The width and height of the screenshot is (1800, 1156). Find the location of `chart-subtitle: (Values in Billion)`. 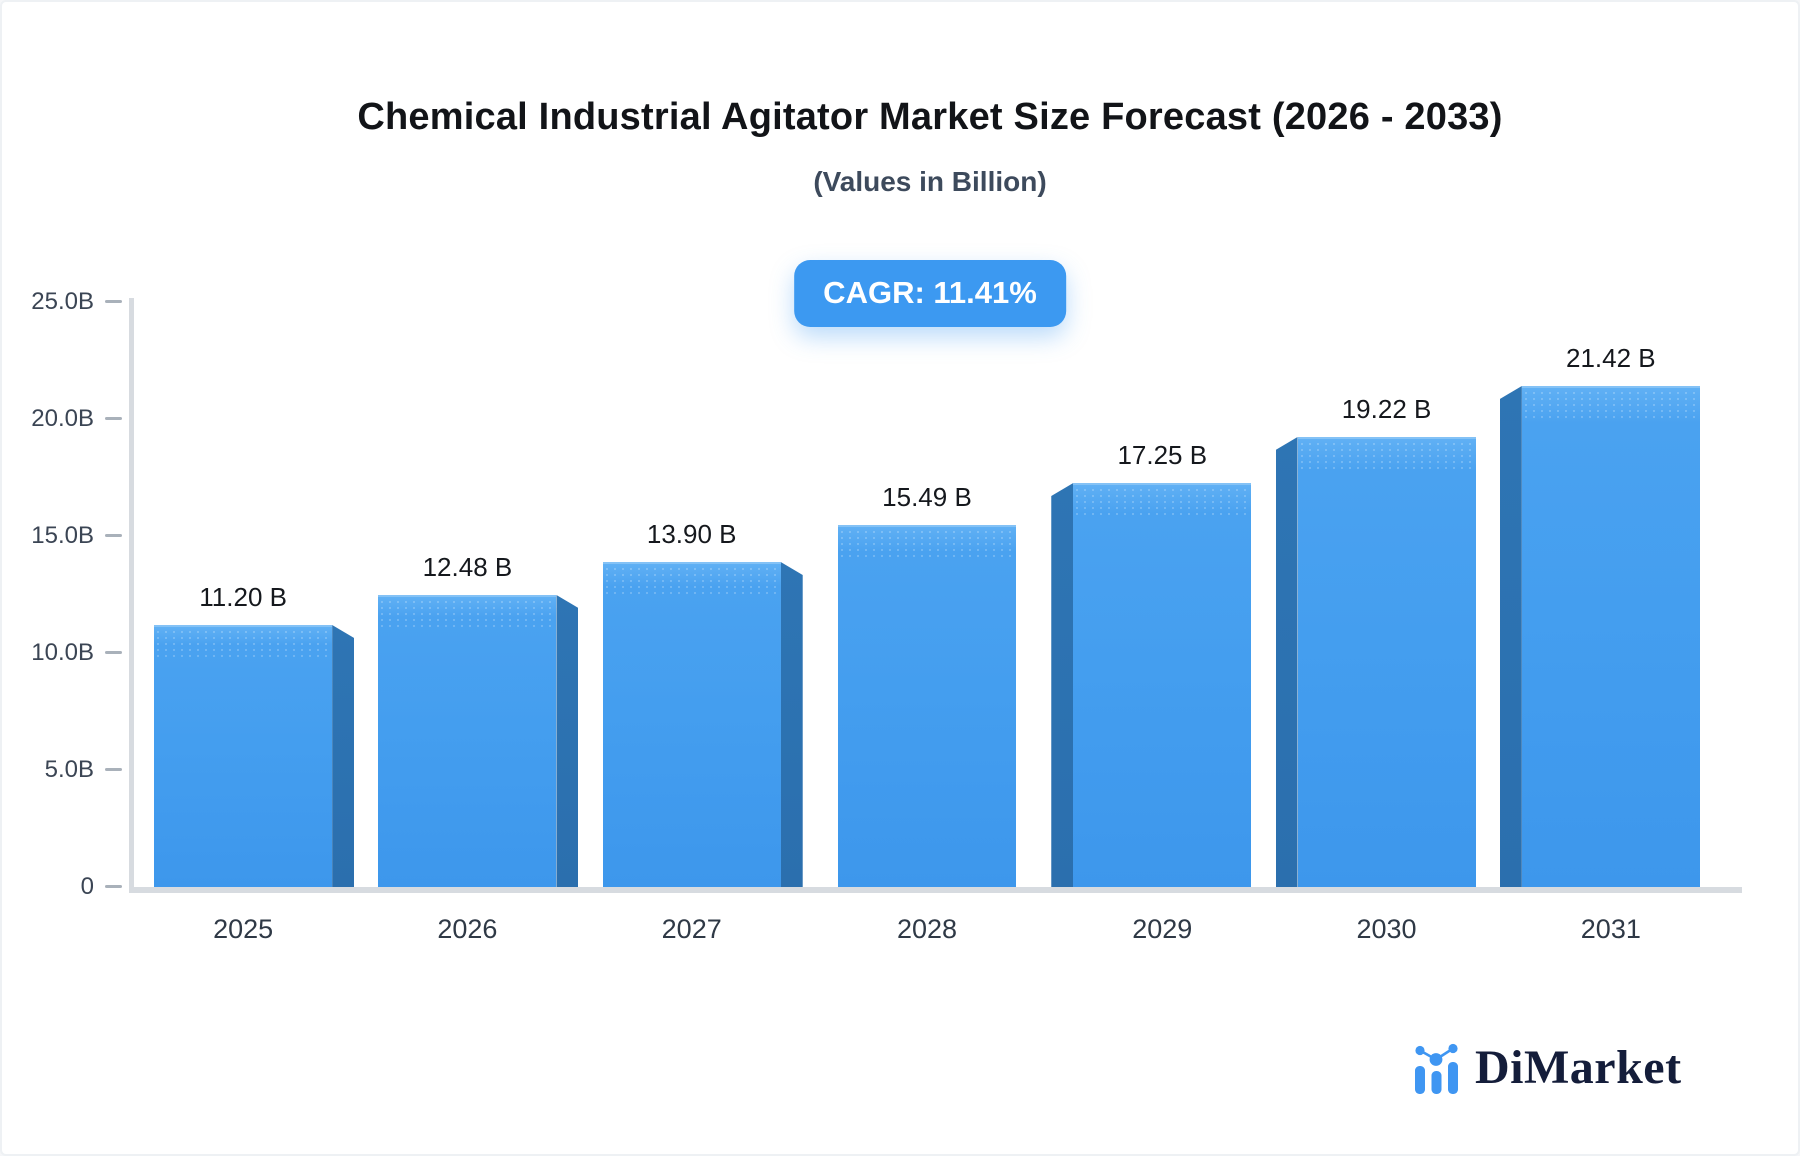

chart-subtitle: (Values in Billion) is located at coordinates (930, 181).